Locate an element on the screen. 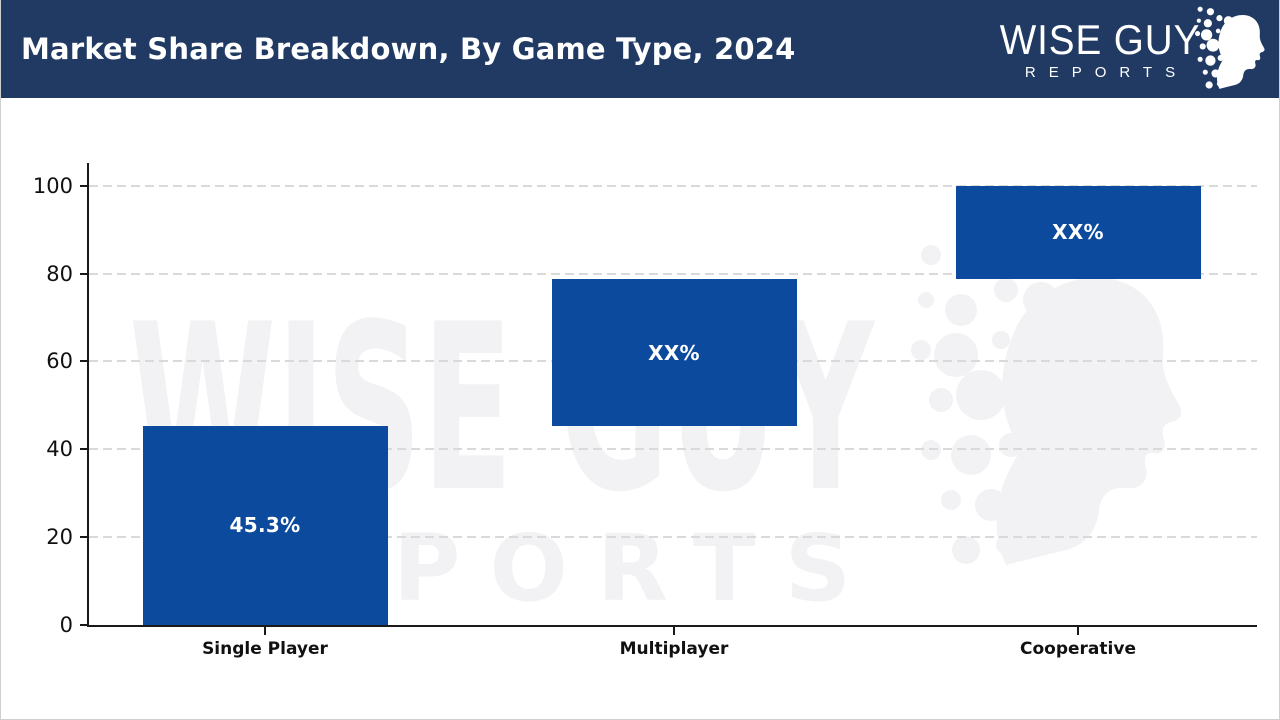  x-axis-spine is located at coordinates (672, 626).